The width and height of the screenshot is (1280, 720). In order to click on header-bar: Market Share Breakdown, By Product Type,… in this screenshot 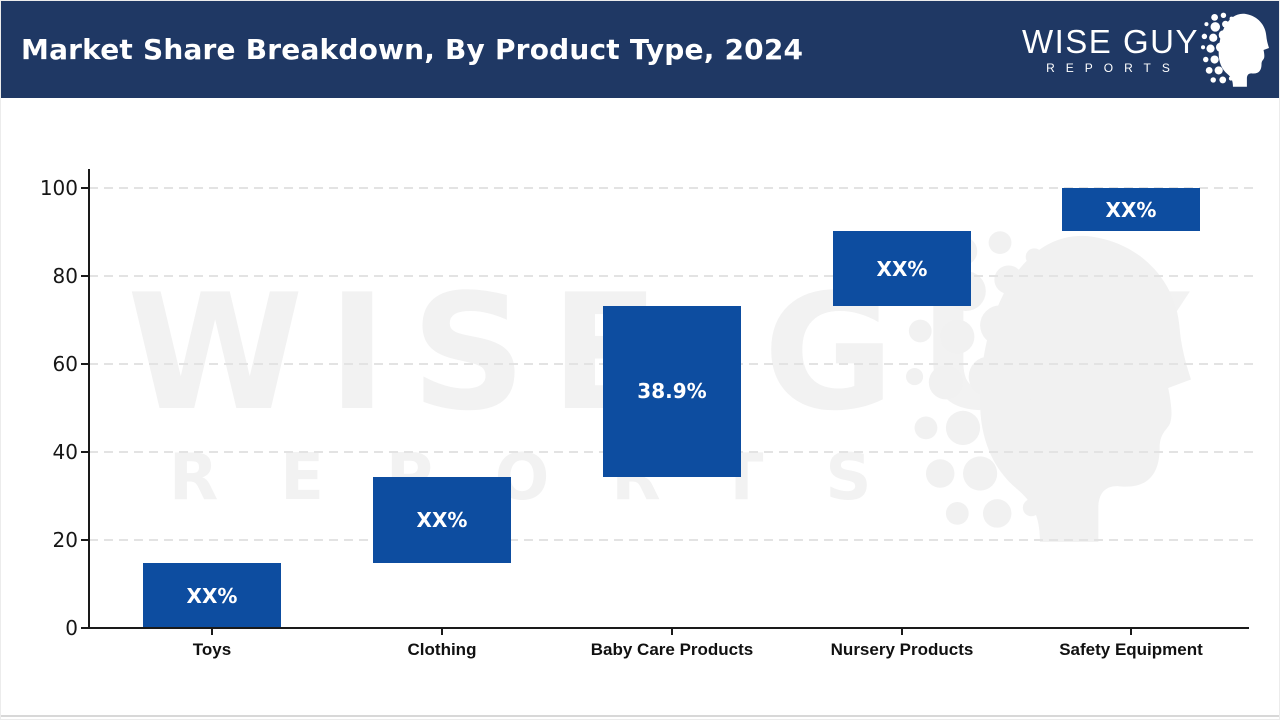, I will do `click(640, 49)`.